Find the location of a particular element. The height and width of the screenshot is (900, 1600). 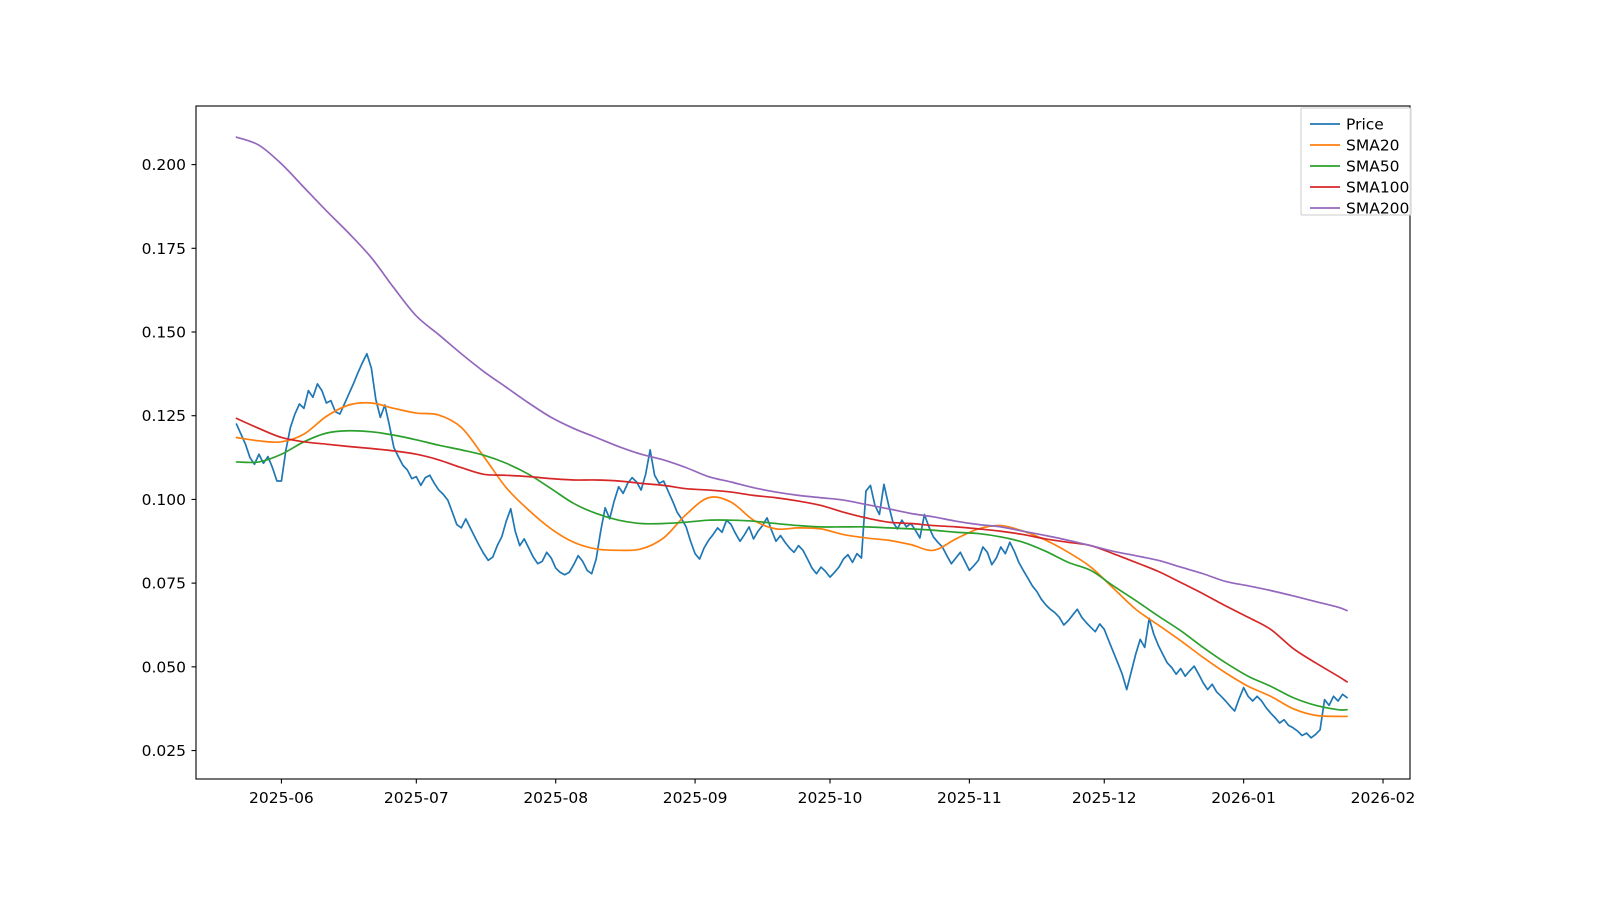

x-tick-label: 2025-08 is located at coordinates (555, 798).